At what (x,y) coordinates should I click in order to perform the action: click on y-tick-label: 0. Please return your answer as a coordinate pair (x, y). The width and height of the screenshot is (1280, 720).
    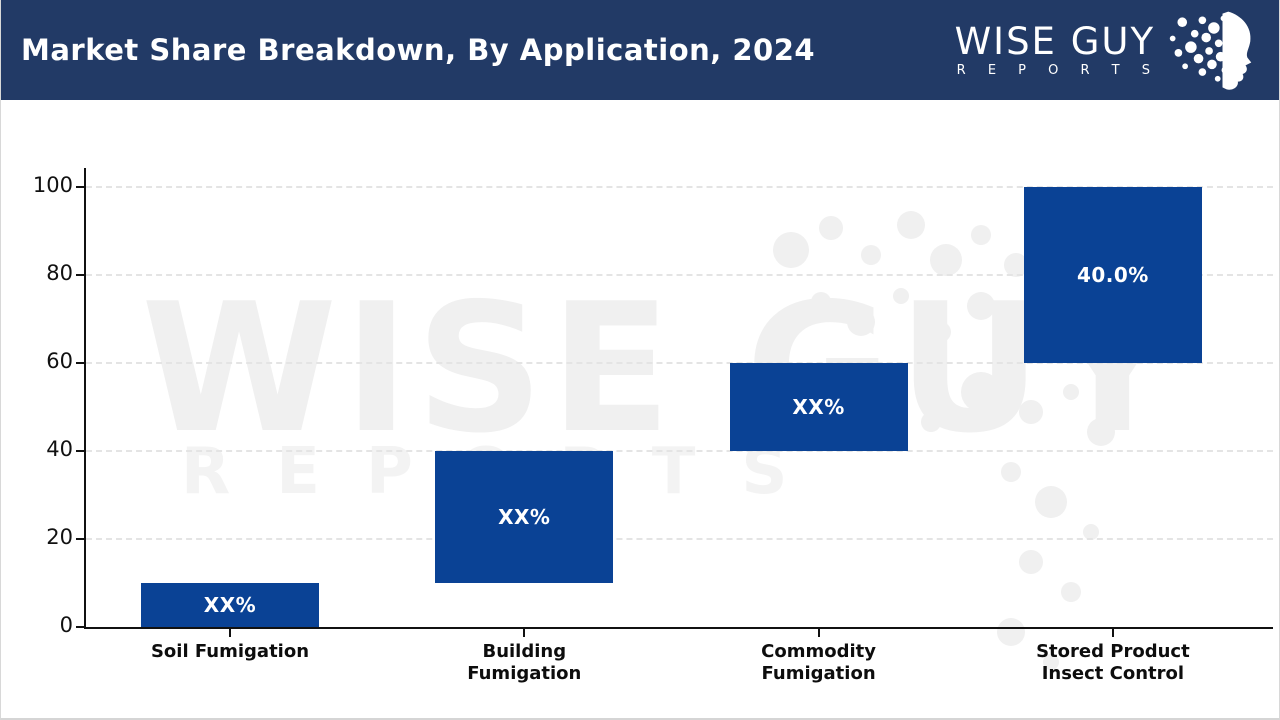
    Looking at the image, I should click on (66, 625).